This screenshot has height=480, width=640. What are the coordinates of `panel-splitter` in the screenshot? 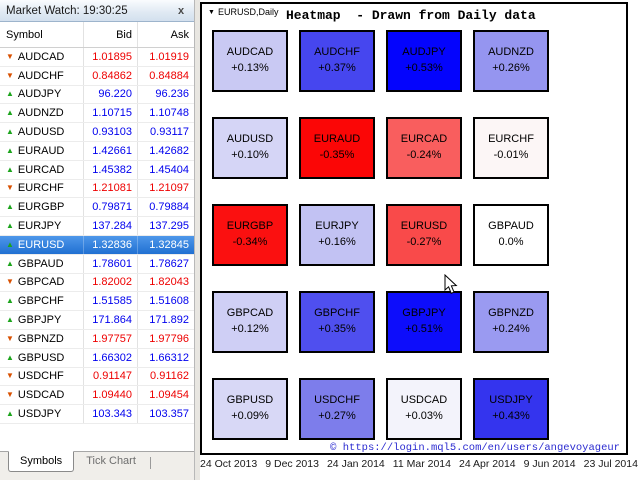 It's located at (197, 240).